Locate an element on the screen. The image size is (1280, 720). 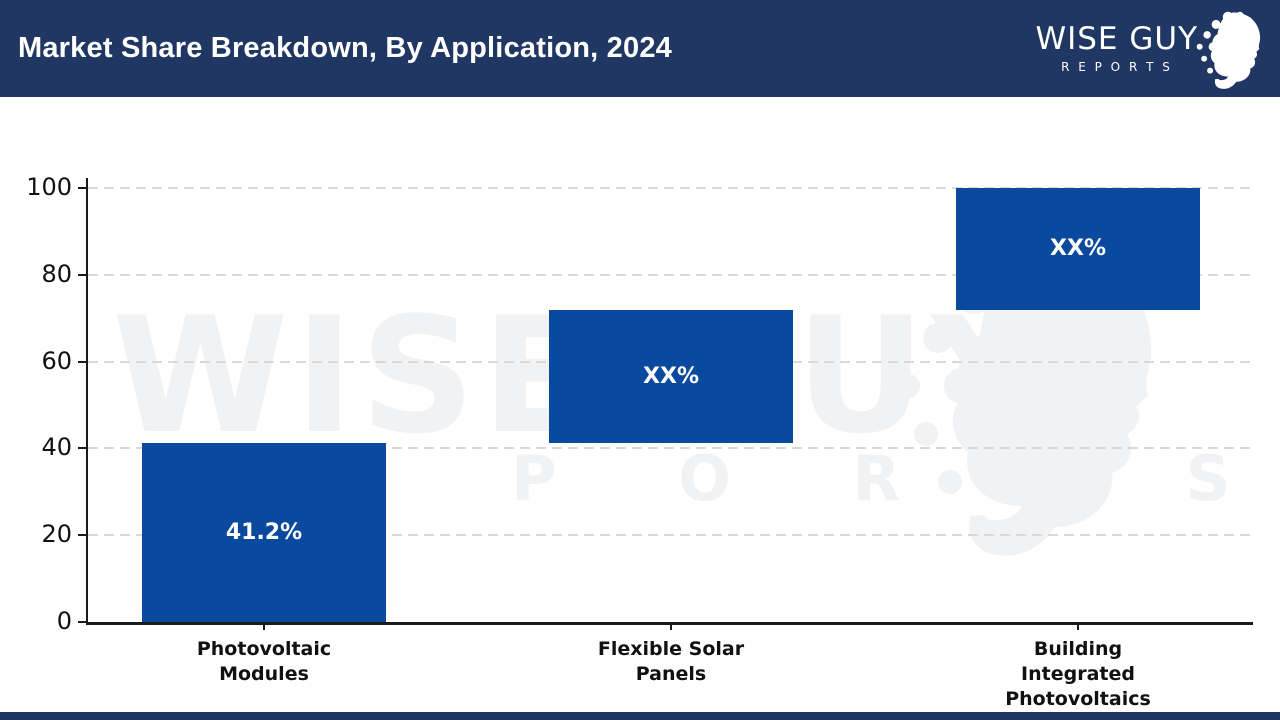
y-tick-label: 100 is located at coordinates (49, 187).